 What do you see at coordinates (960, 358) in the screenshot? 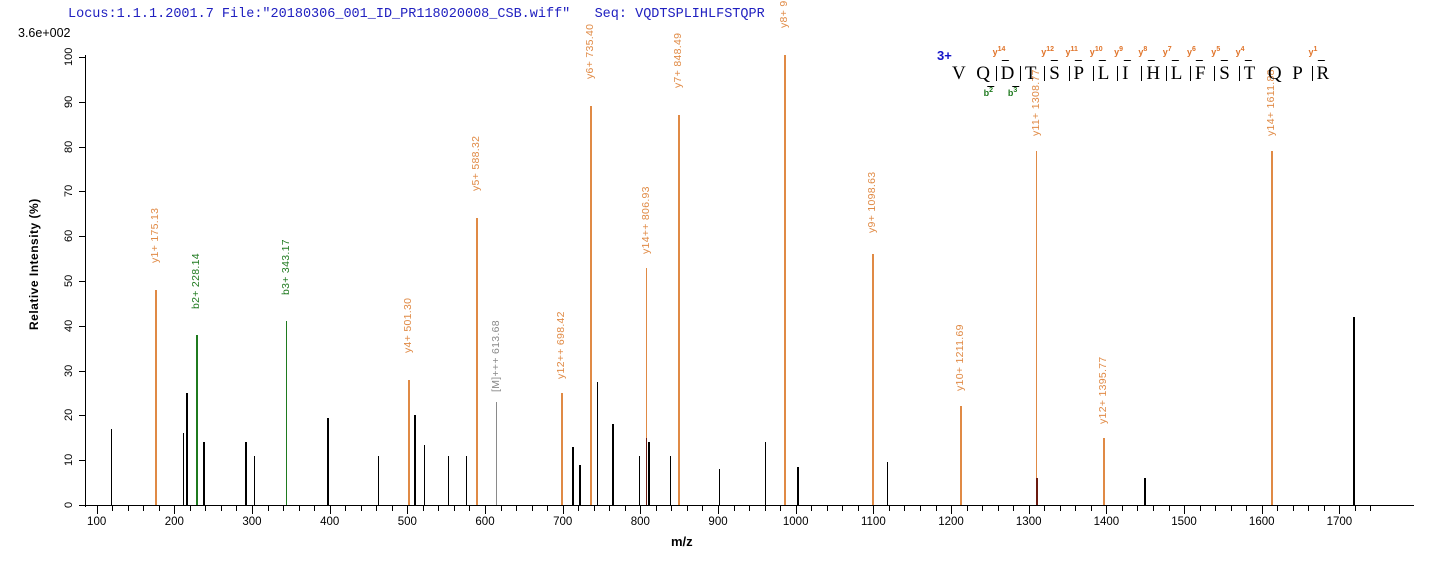
I see `peak-label: y10+ 1211.69` at bounding box center [960, 358].